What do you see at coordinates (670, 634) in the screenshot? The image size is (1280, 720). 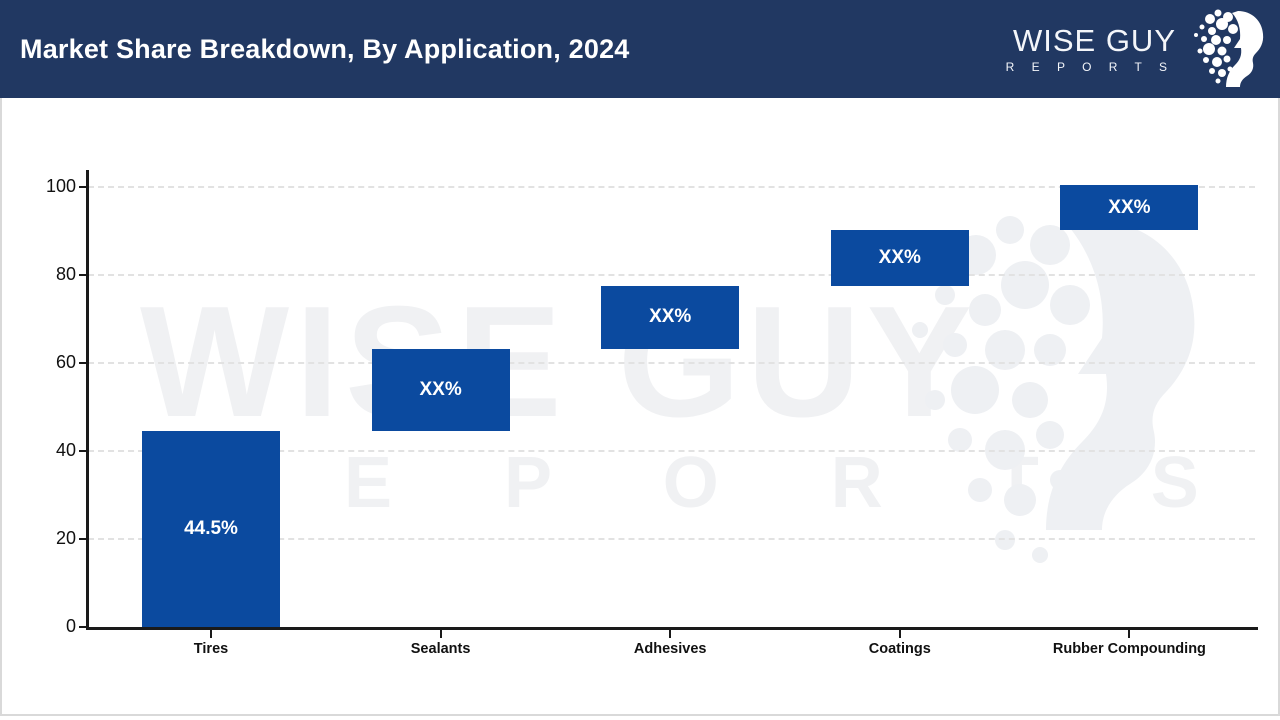 I see `x-tick-mark-adhesives` at bounding box center [670, 634].